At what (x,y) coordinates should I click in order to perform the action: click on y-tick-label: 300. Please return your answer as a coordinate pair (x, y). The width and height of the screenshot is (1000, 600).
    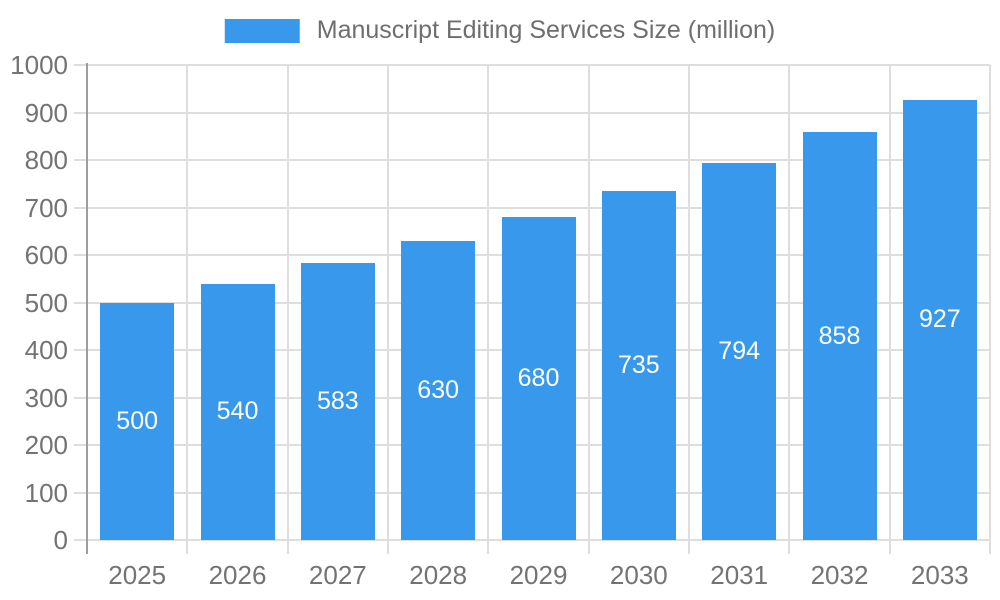
    Looking at the image, I should click on (46, 397).